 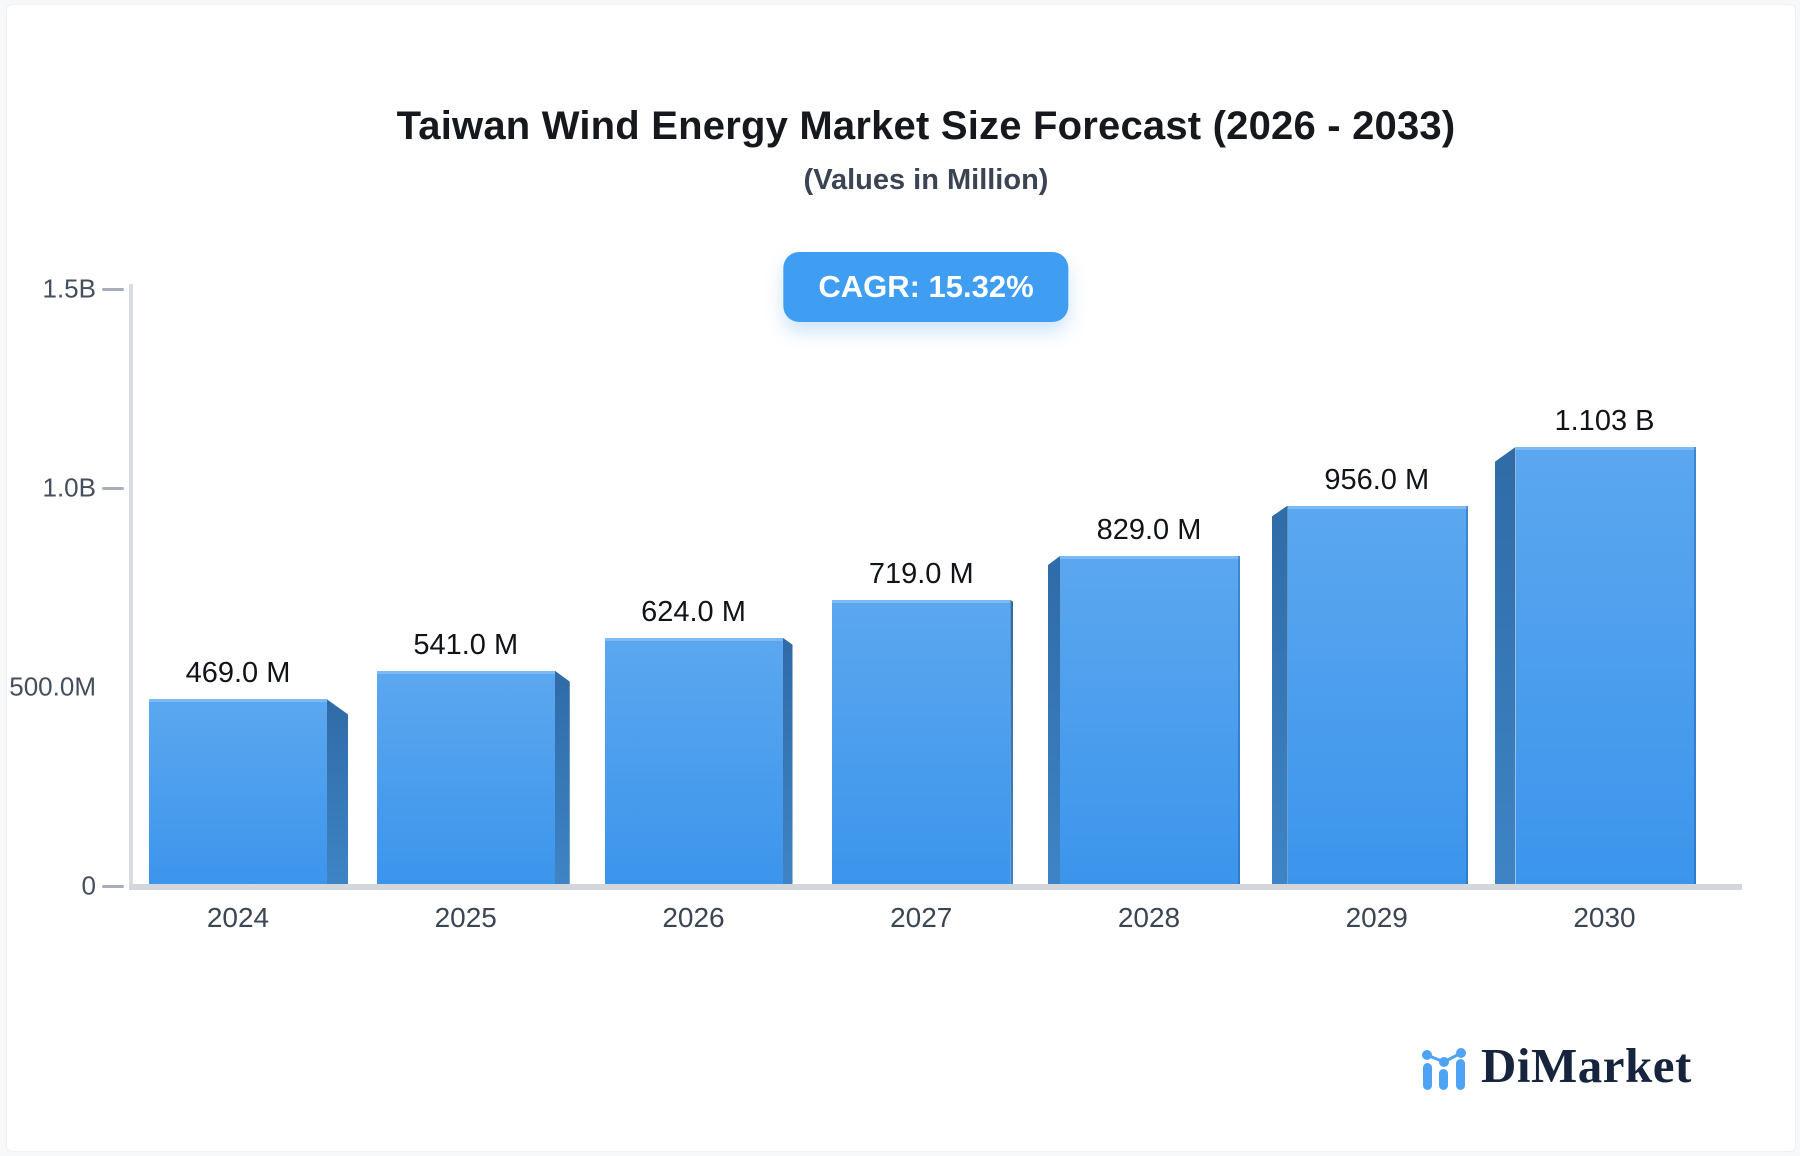 What do you see at coordinates (52, 686) in the screenshot?
I see `y-tick-label: 500.0M` at bounding box center [52, 686].